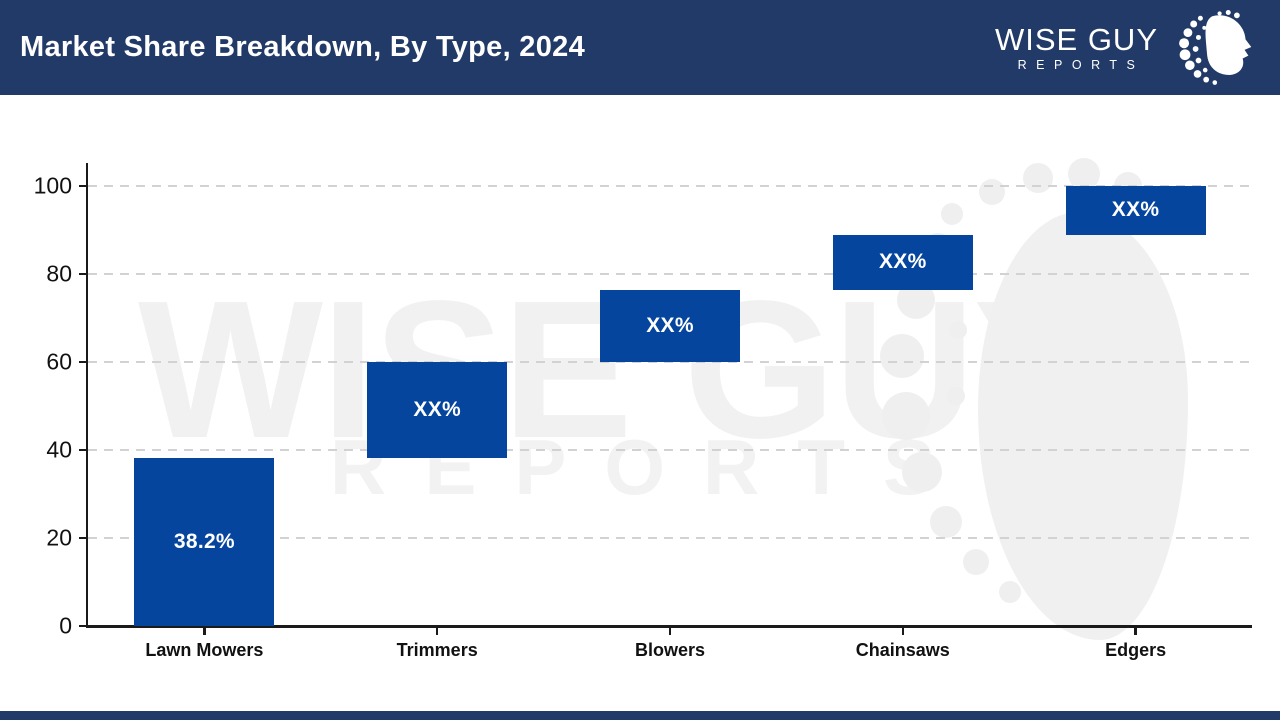 Image resolution: width=1280 pixels, height=720 pixels. Describe the element at coordinates (204, 650) in the screenshot. I see `category-label: Lawn Mowers` at that location.